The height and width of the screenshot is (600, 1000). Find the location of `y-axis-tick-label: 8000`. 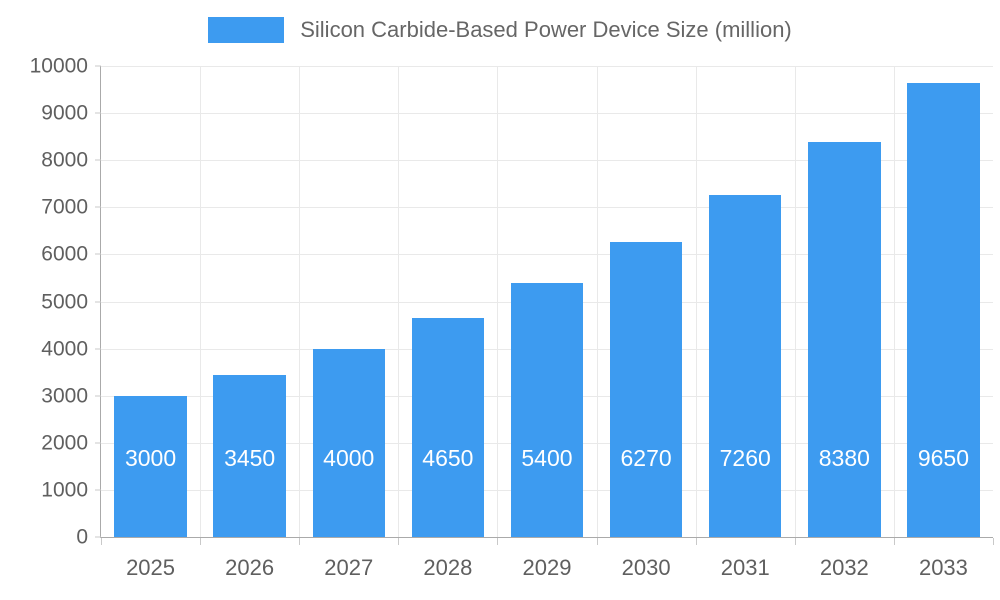

y-axis-tick-label: 8000 is located at coordinates (64, 160).